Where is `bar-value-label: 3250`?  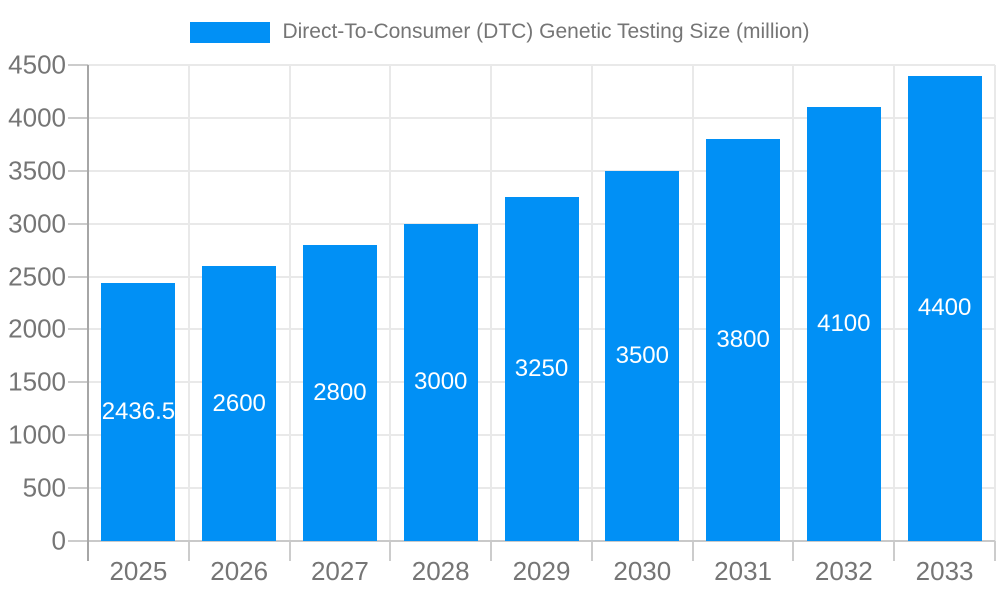 bar-value-label: 3250 is located at coordinates (541, 369).